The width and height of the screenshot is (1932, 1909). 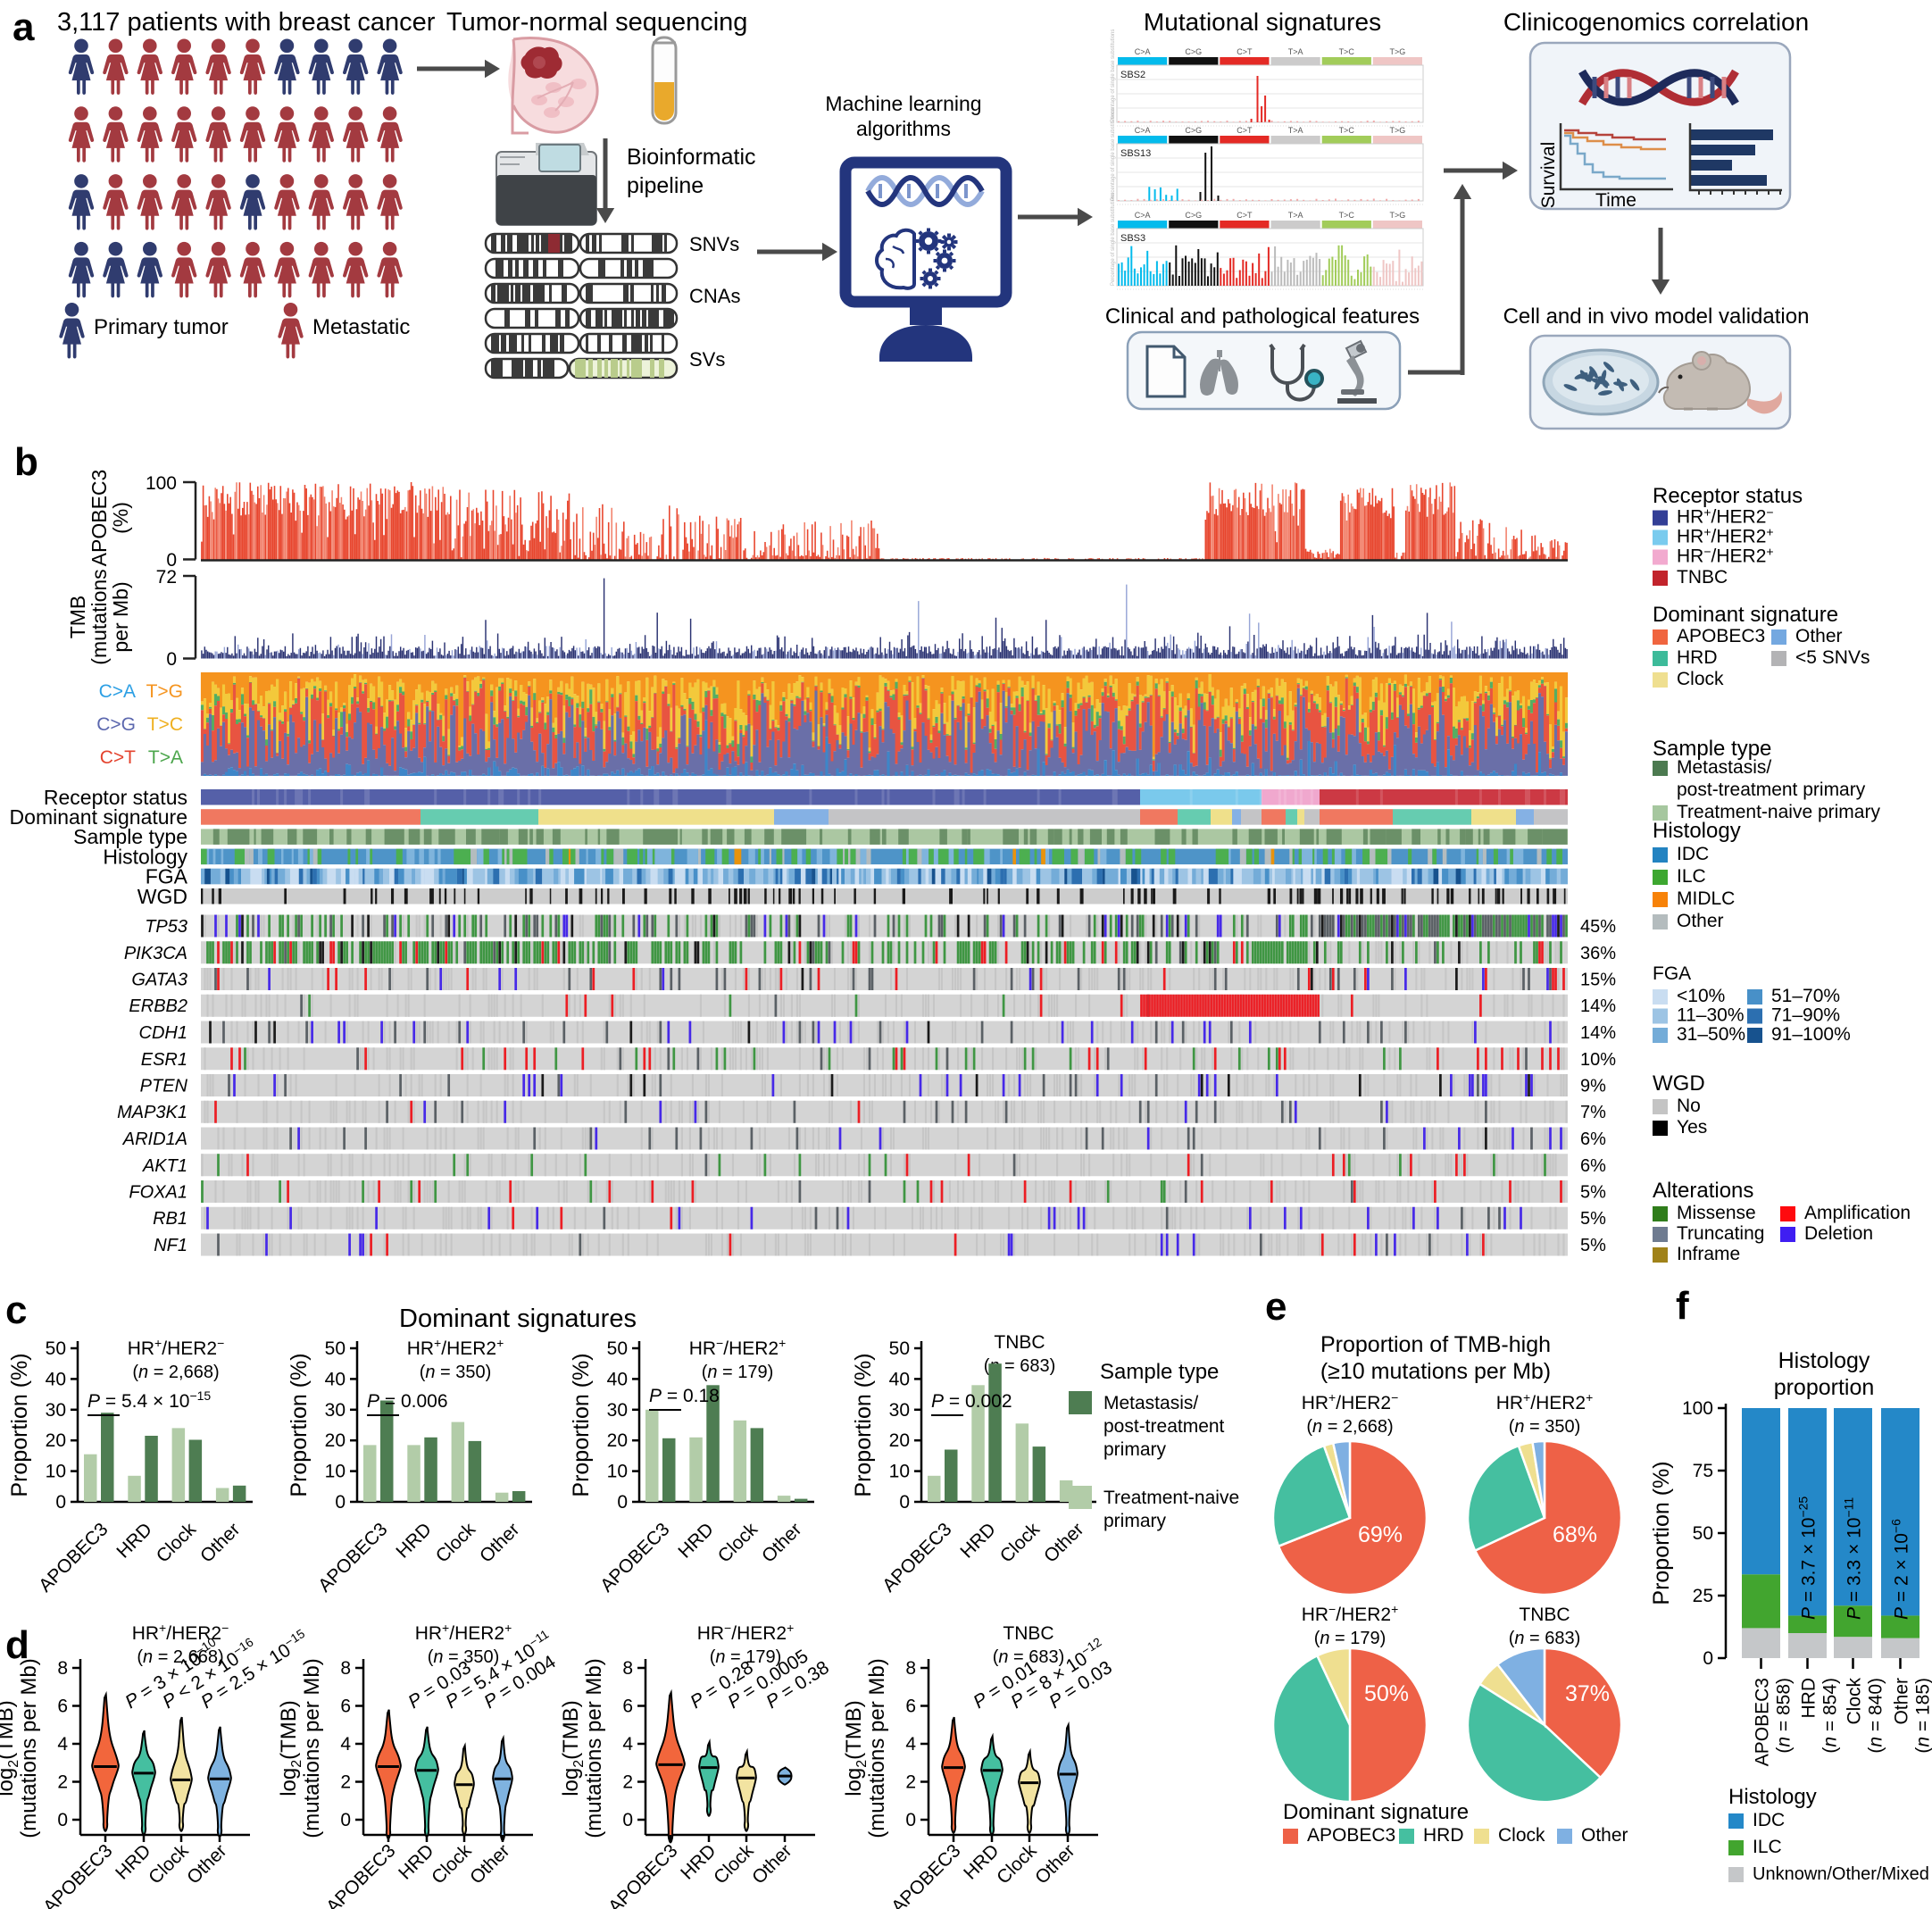 I want to click on svg-text: PIK3CA, so click(x=155, y=953).